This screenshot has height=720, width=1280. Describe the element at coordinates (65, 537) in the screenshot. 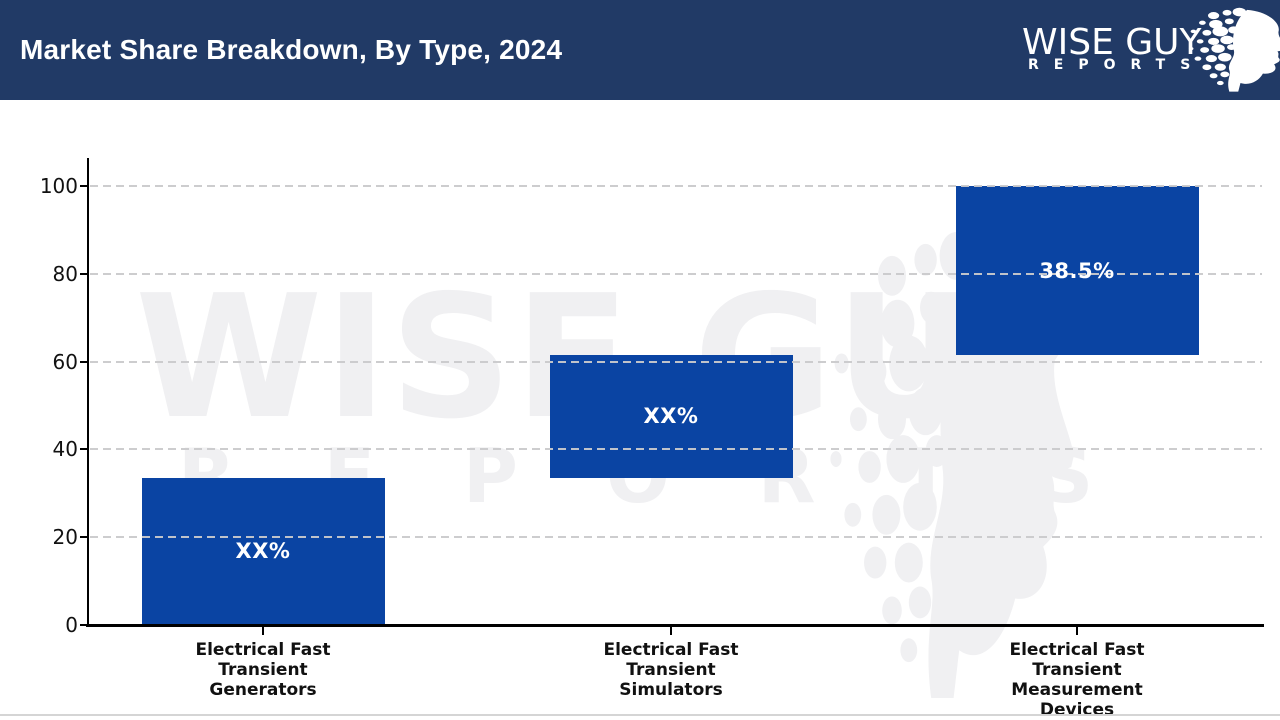

I see `y-tick-label: 20` at that location.